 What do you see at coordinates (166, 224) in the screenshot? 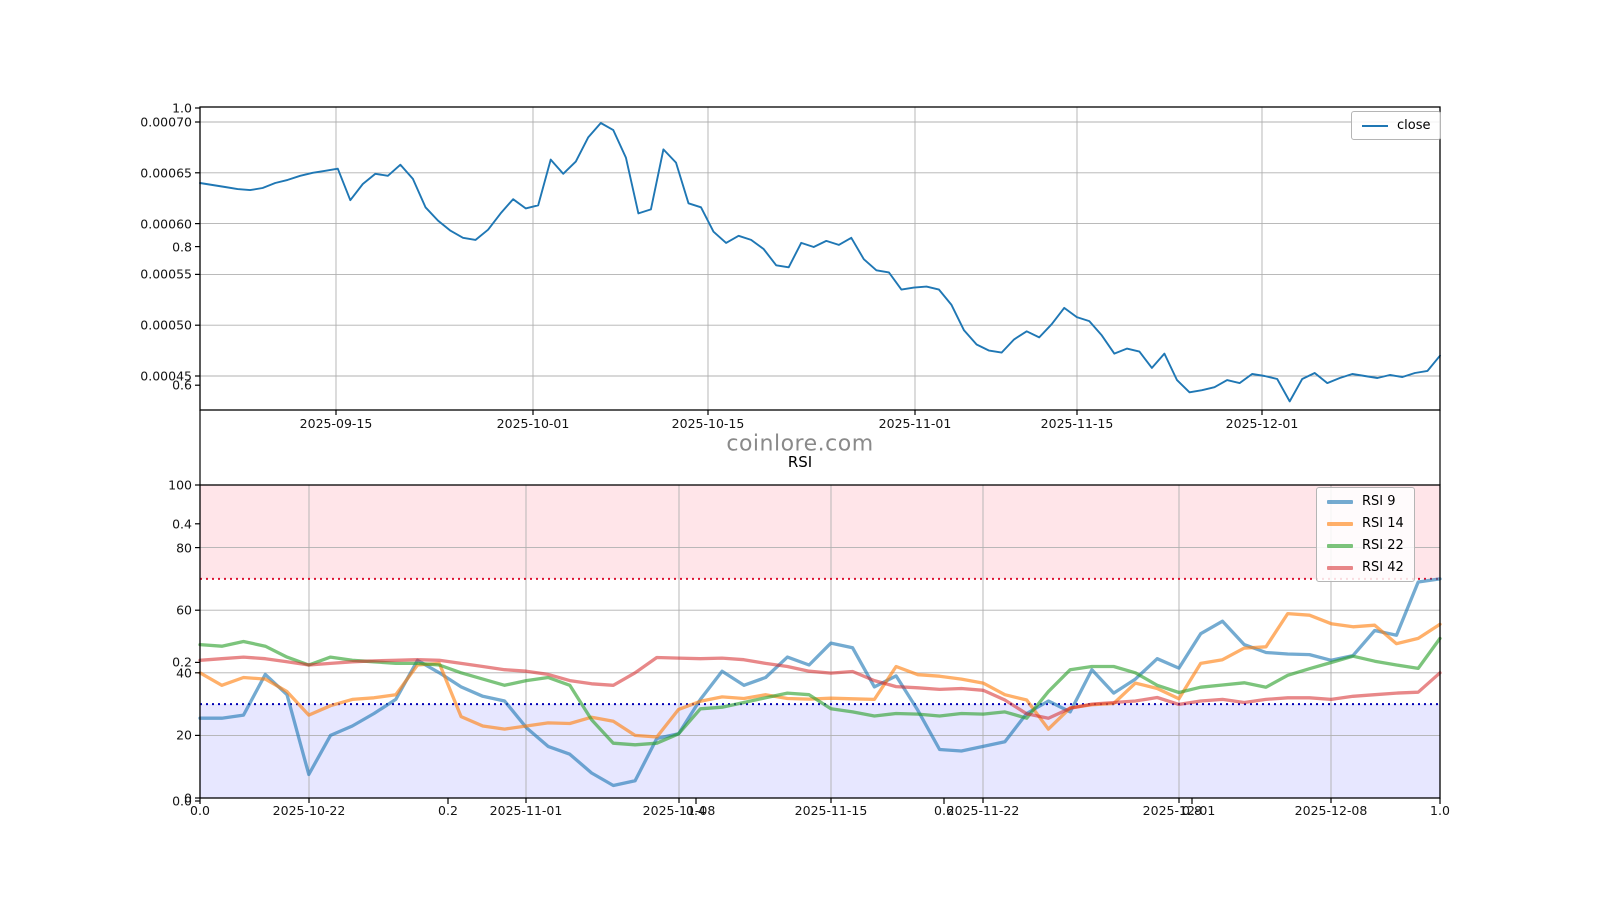
I see `price-y-tick-label: 0.00060` at bounding box center [166, 224].